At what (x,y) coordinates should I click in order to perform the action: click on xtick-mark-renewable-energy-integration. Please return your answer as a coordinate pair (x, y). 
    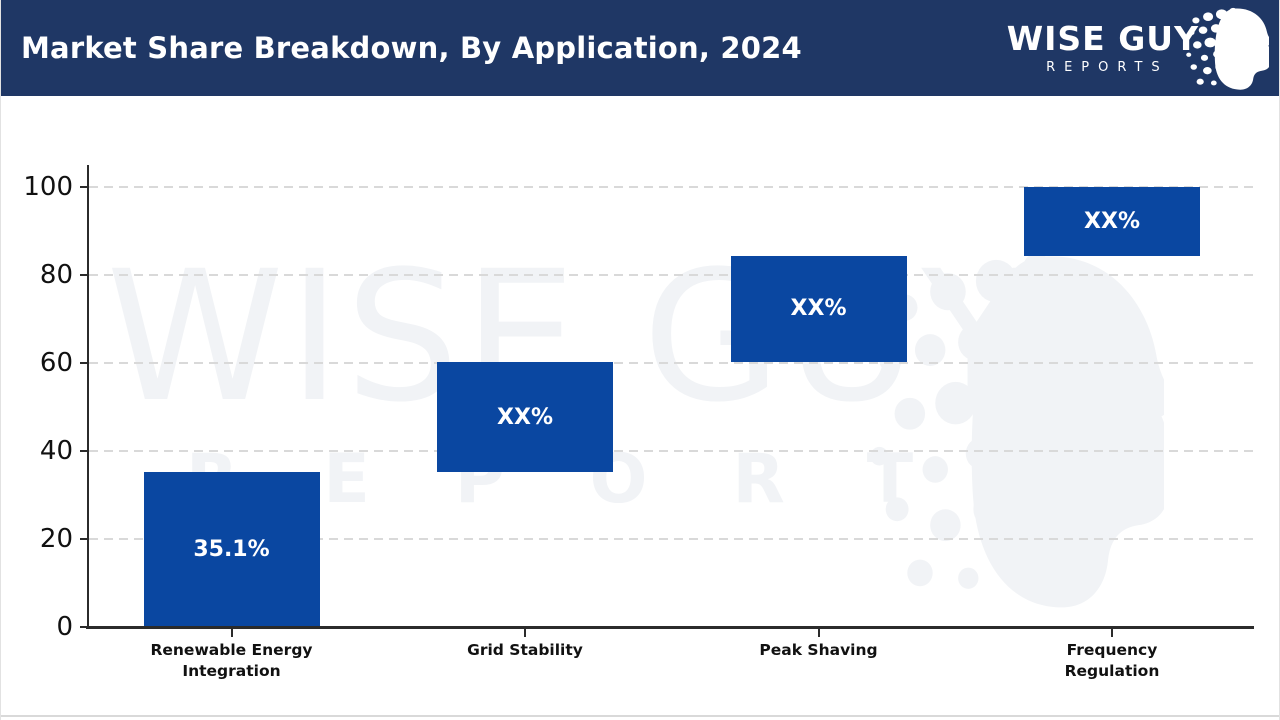
    Looking at the image, I should click on (231, 633).